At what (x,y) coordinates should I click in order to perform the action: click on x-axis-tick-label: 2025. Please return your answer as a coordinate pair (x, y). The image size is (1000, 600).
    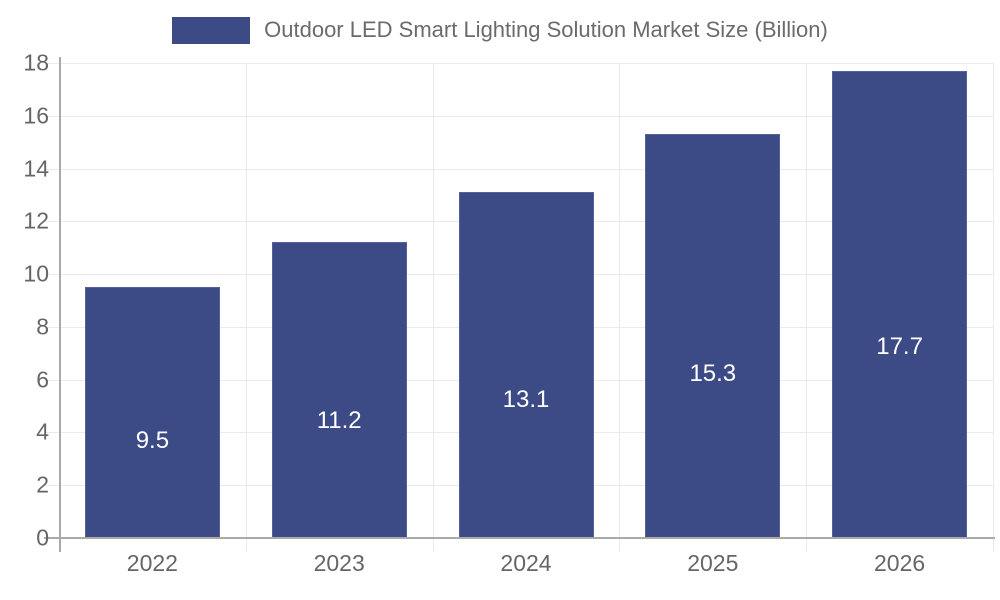
    Looking at the image, I should click on (713, 563).